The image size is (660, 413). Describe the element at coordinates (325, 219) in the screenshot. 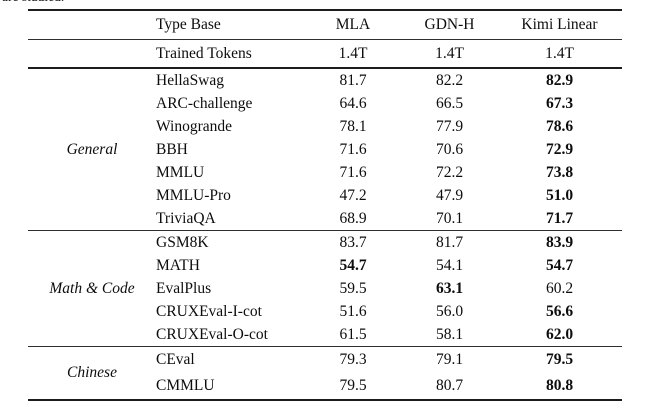

I see `table-row: TriviaQA 68.9 70.1 71.7` at that location.